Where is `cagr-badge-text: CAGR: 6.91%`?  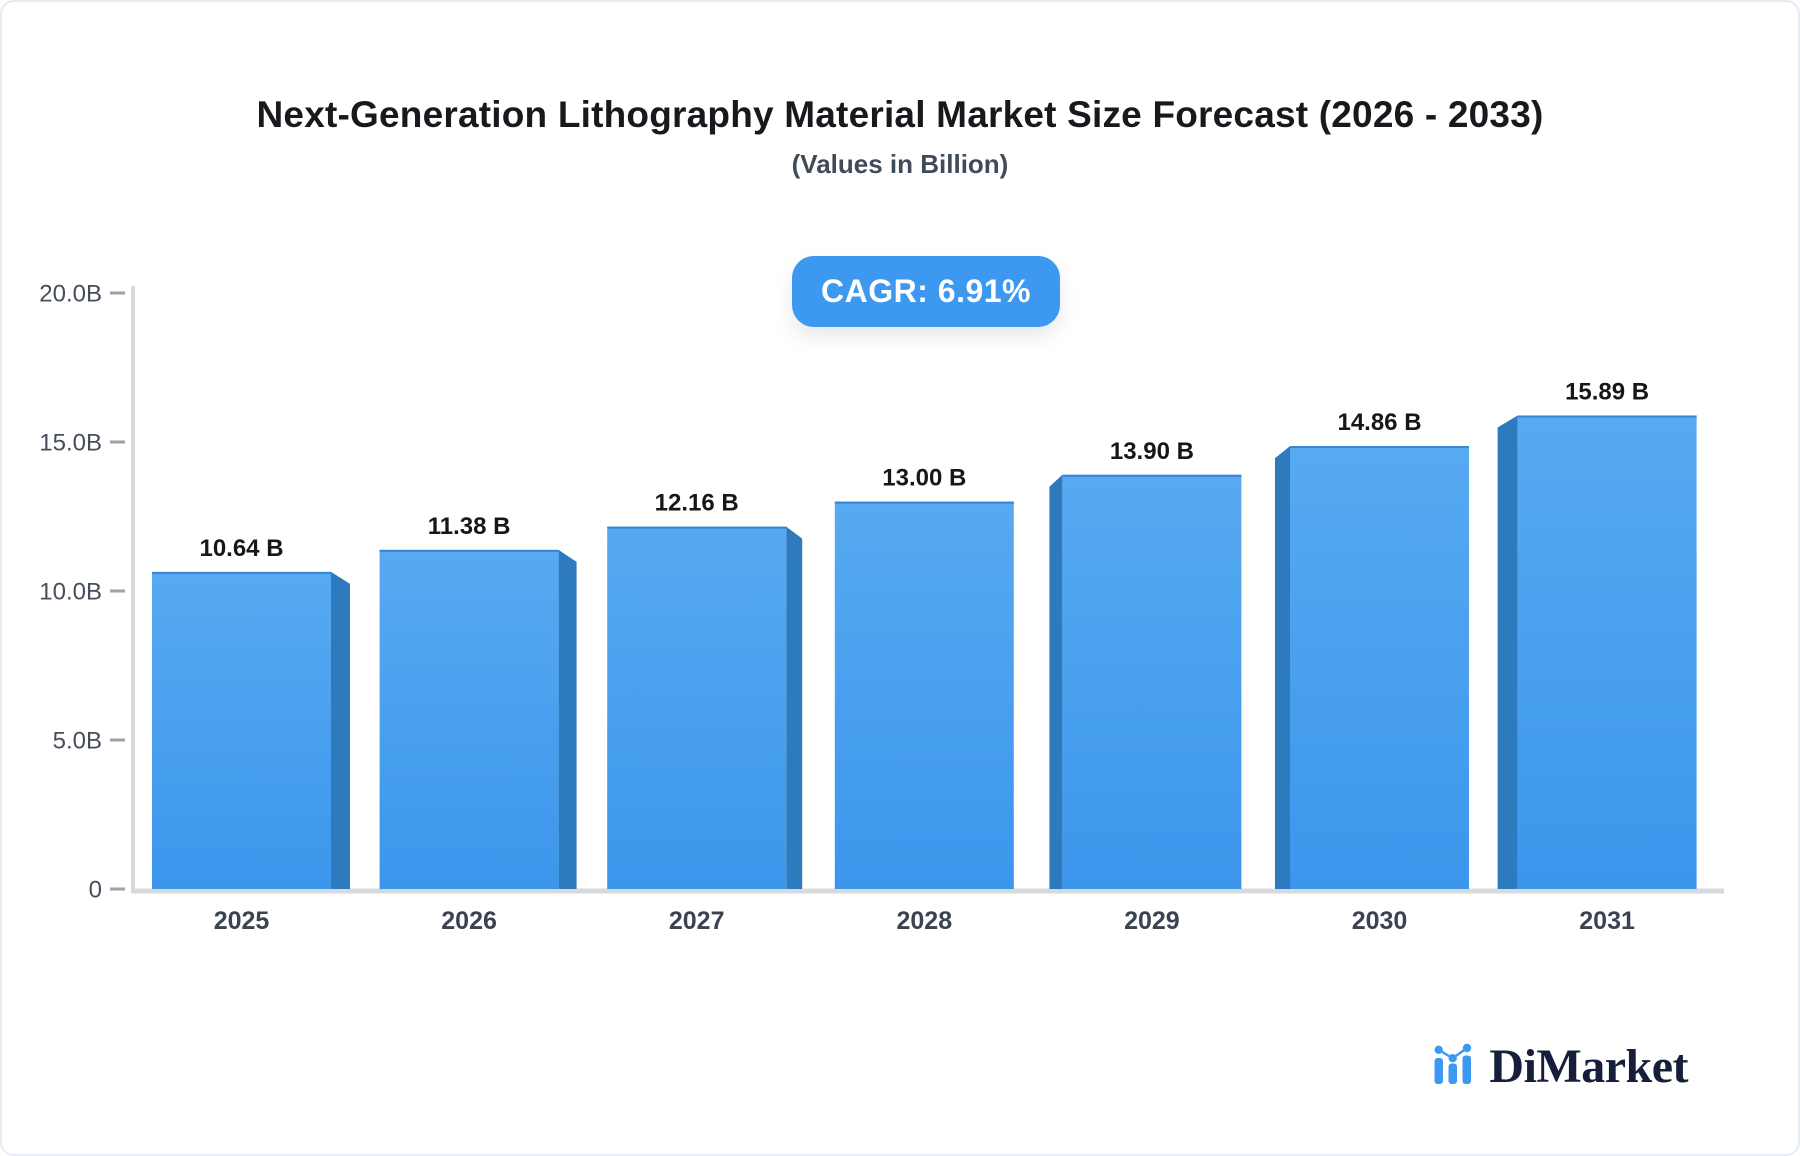
cagr-badge-text: CAGR: 6.91% is located at coordinates (926, 291).